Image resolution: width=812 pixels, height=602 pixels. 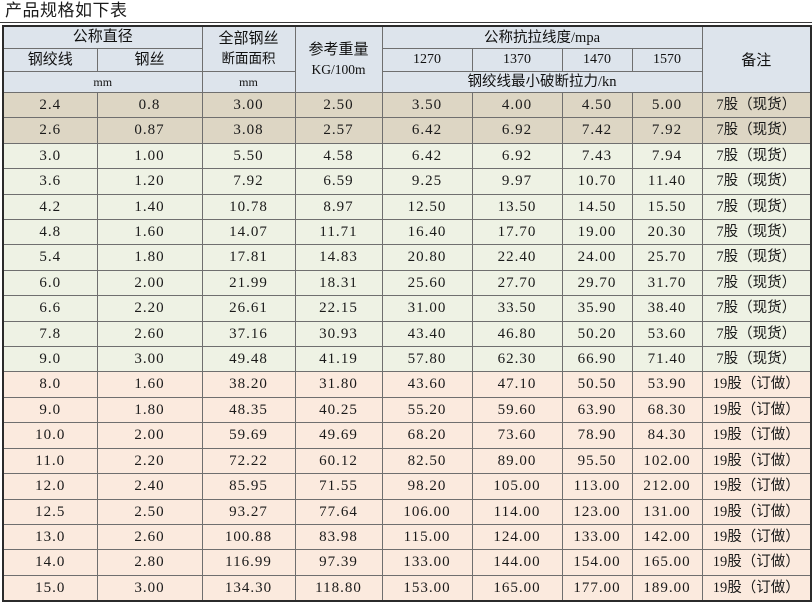 I want to click on cell-breaking-force-1370: 6.92, so click(x=517, y=130).